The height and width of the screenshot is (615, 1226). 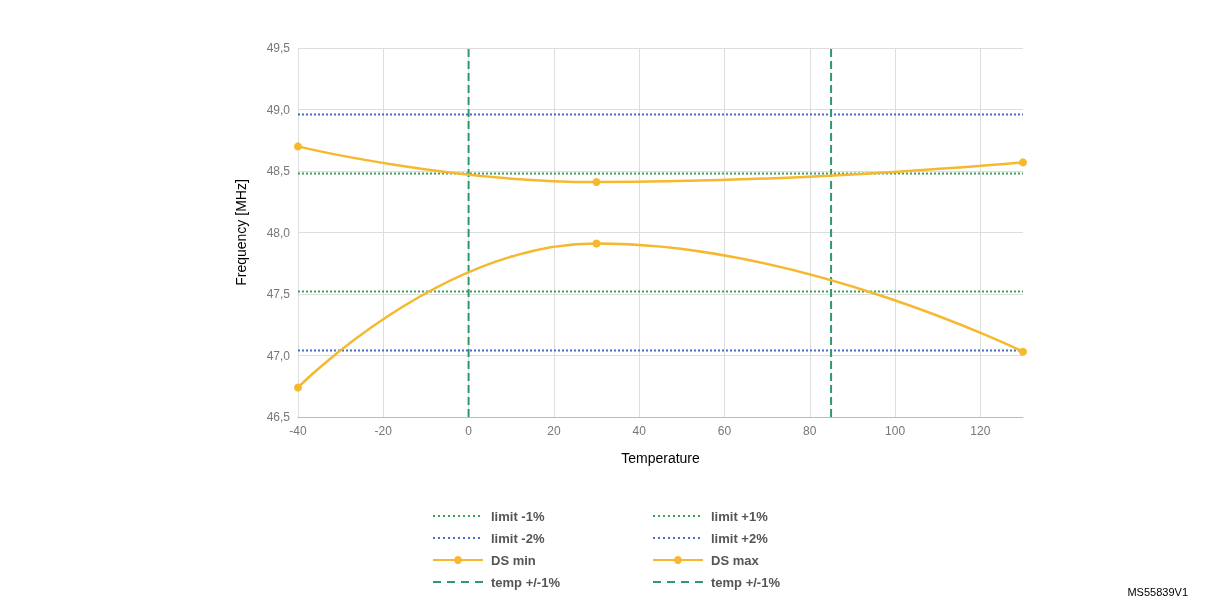 What do you see at coordinates (278, 417) in the screenshot?
I see `y-tick-label: 46,5` at bounding box center [278, 417].